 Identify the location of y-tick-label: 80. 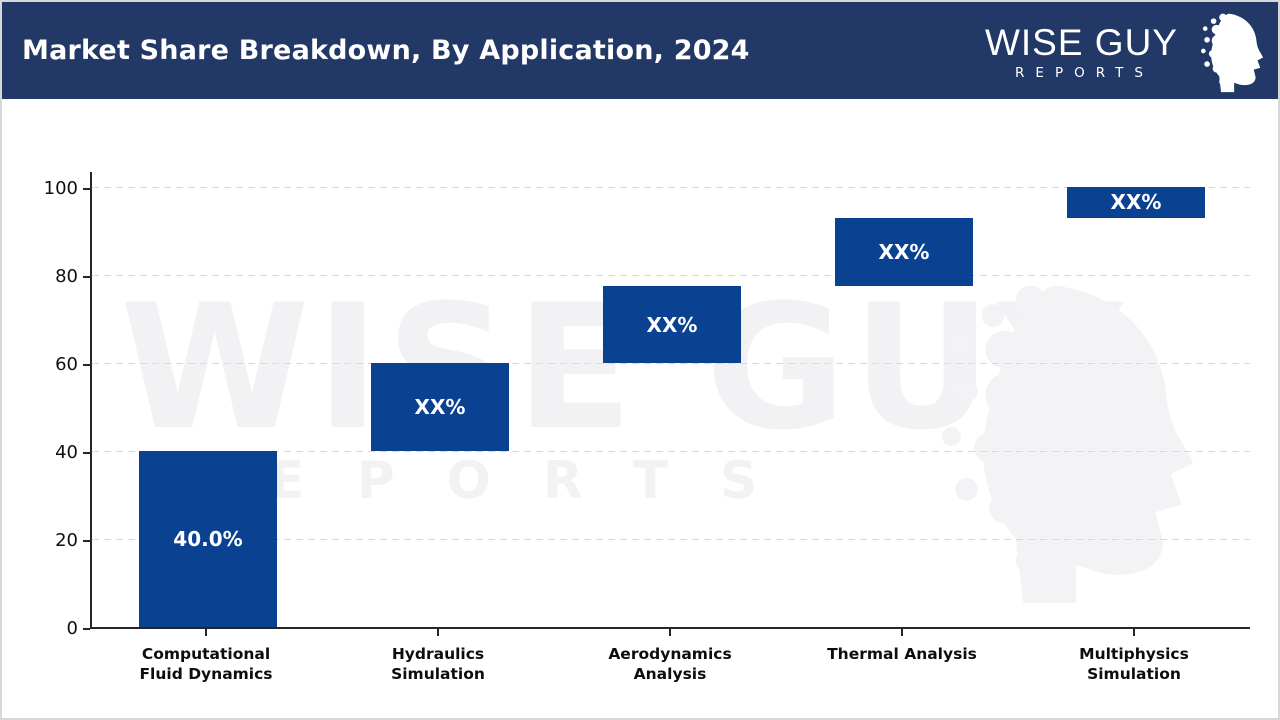
(66, 276).